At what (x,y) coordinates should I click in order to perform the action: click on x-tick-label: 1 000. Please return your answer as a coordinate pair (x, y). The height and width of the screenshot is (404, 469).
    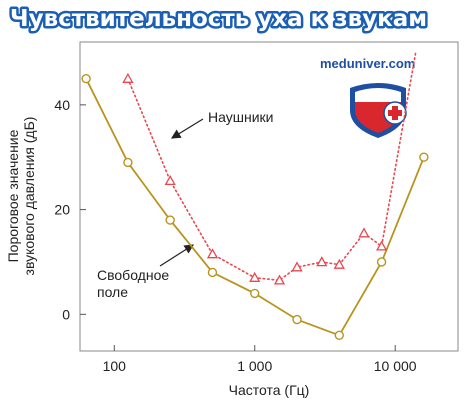
    Looking at the image, I should click on (254, 366).